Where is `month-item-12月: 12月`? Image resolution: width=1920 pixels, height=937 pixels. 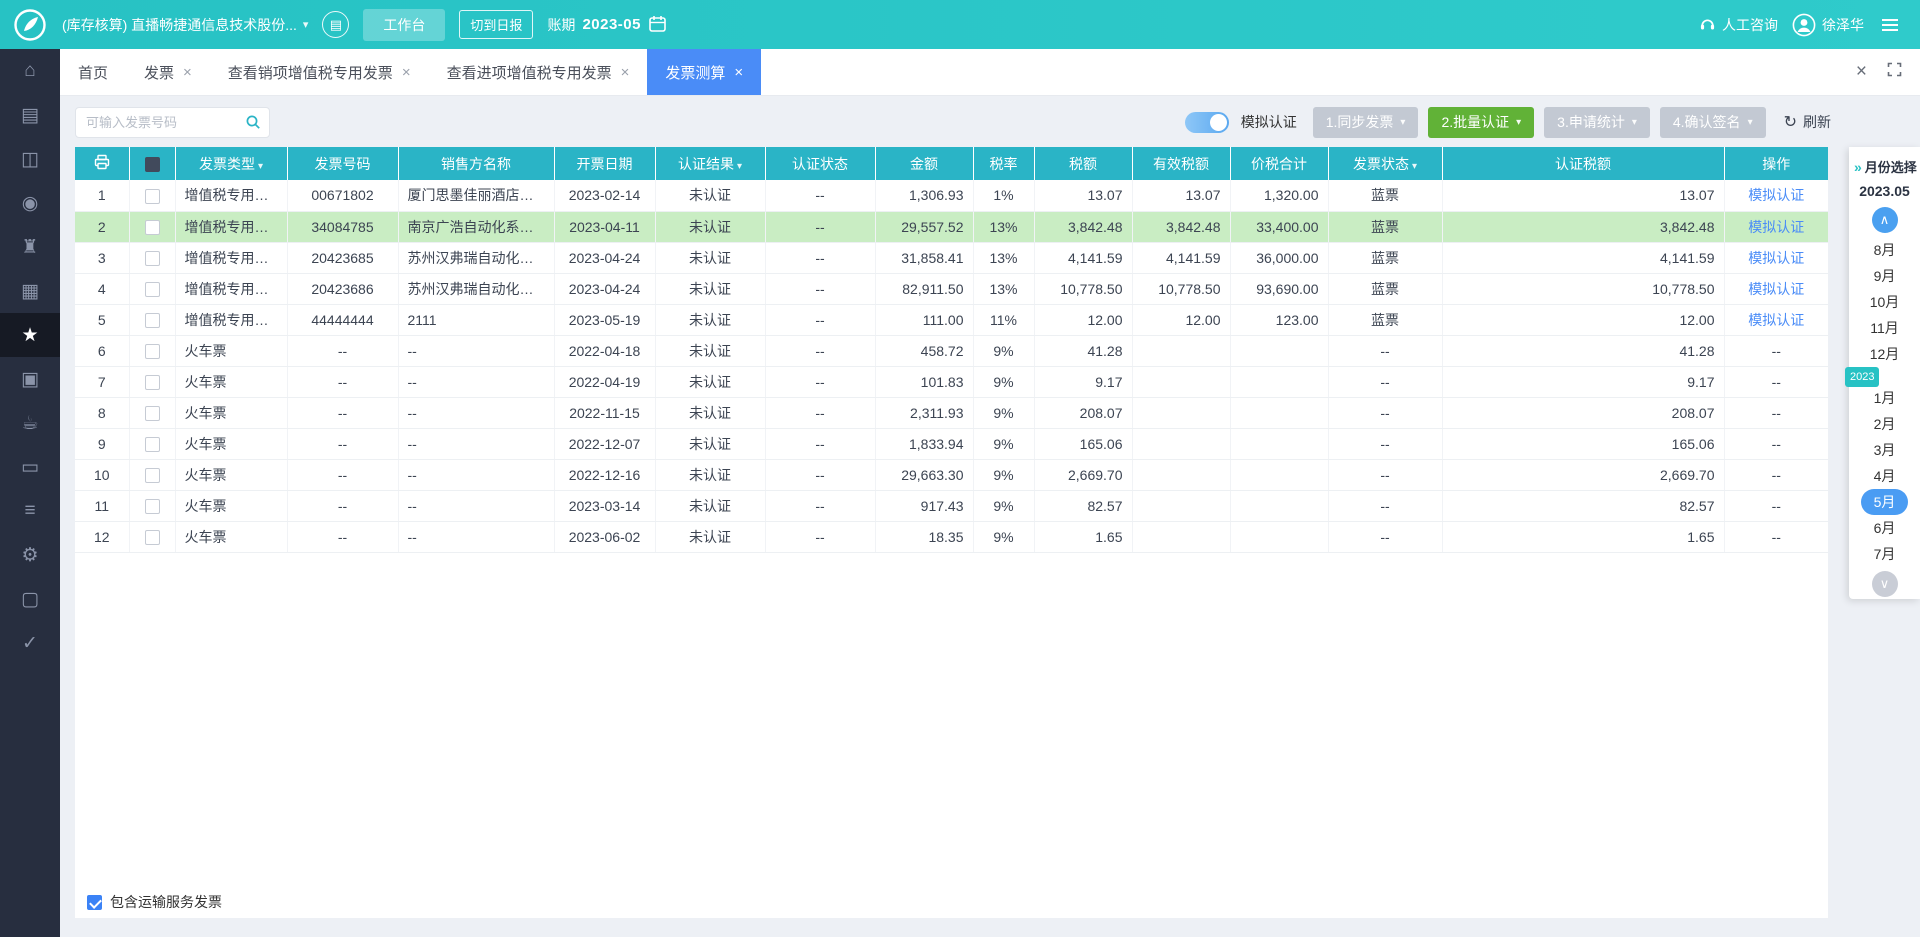
month-item-12月: 12月 is located at coordinates (1884, 354).